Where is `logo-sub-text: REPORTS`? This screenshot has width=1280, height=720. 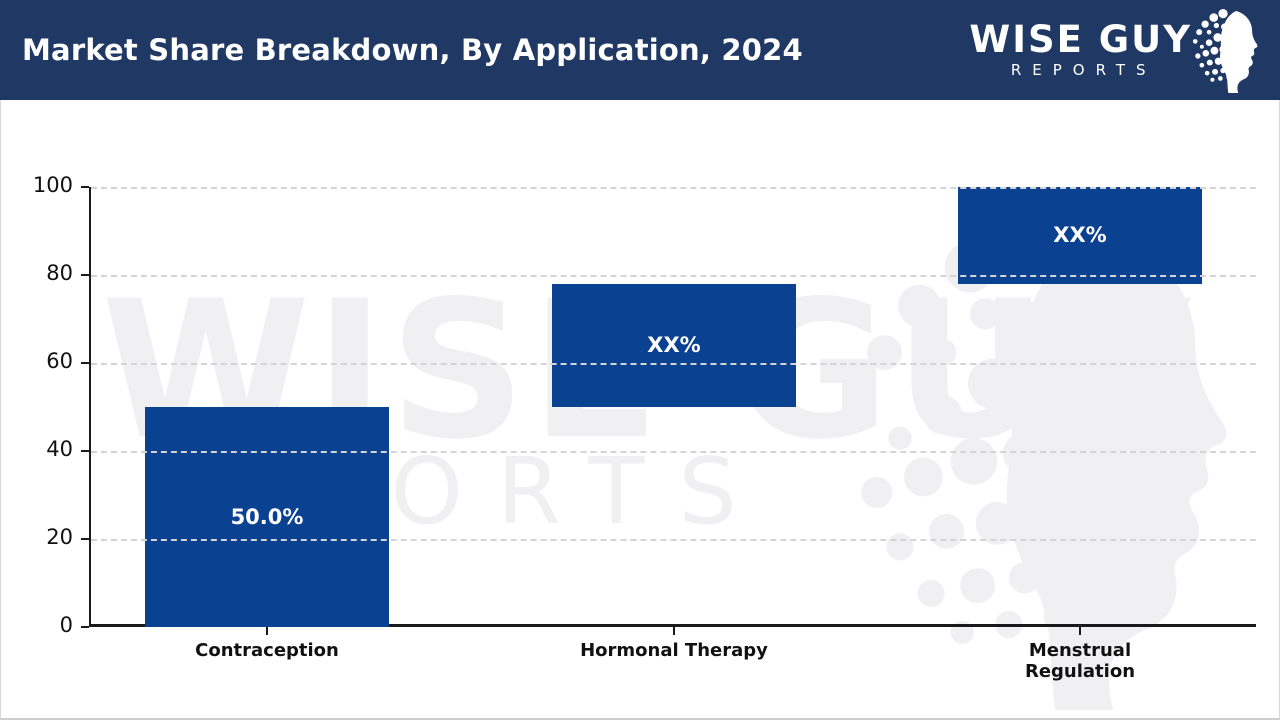
logo-sub-text: REPORTS is located at coordinates (1083, 70).